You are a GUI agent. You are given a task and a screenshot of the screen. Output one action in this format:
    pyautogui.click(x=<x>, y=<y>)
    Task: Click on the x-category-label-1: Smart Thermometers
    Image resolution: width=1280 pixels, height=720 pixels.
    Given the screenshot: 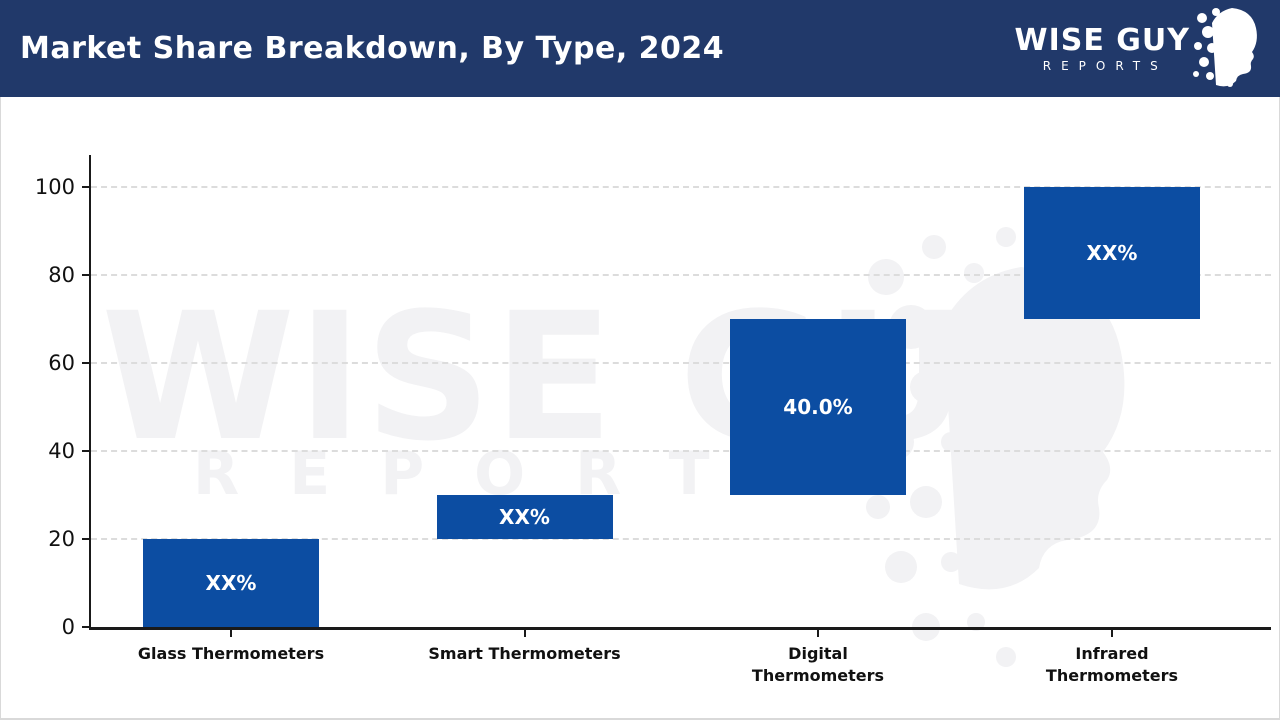 What is the action you would take?
    pyautogui.click(x=524, y=653)
    